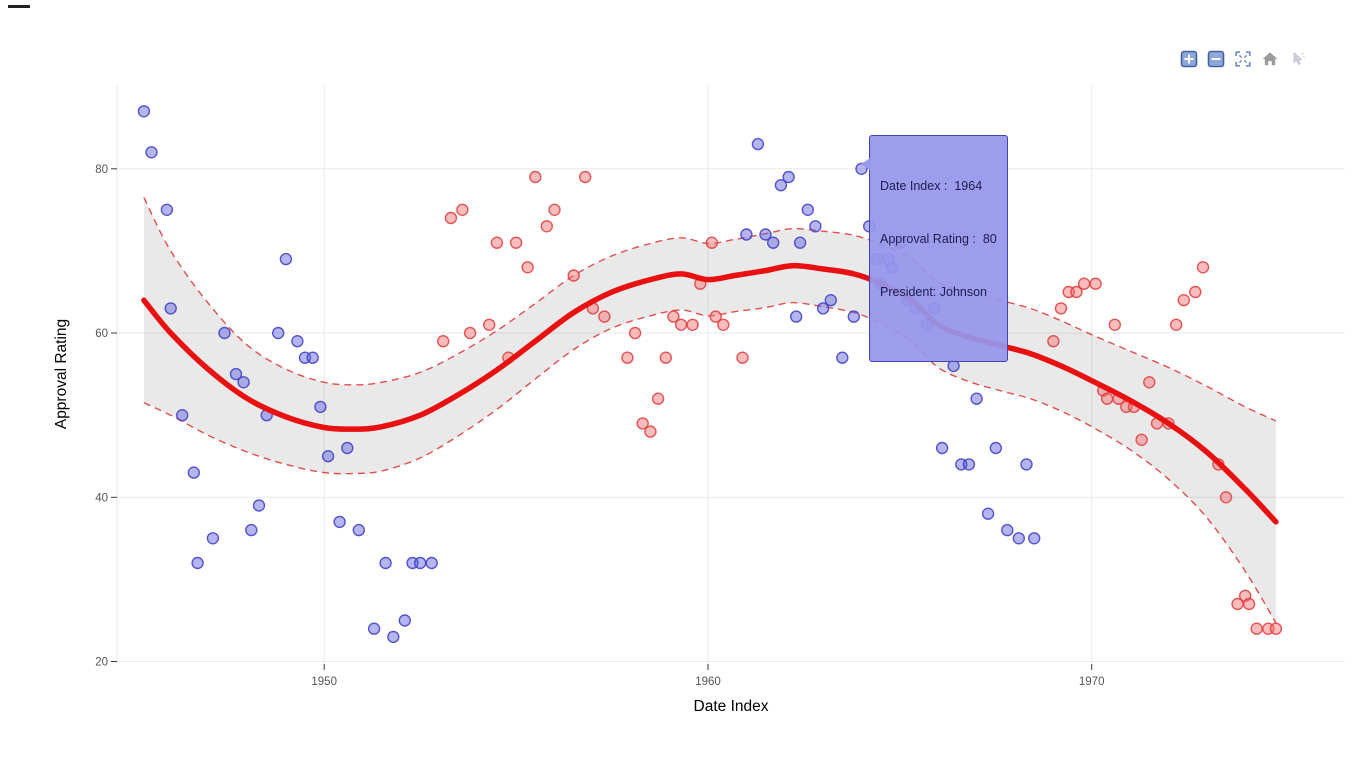  What do you see at coordinates (1270, 59) in the screenshot?
I see `home-reset-icon` at bounding box center [1270, 59].